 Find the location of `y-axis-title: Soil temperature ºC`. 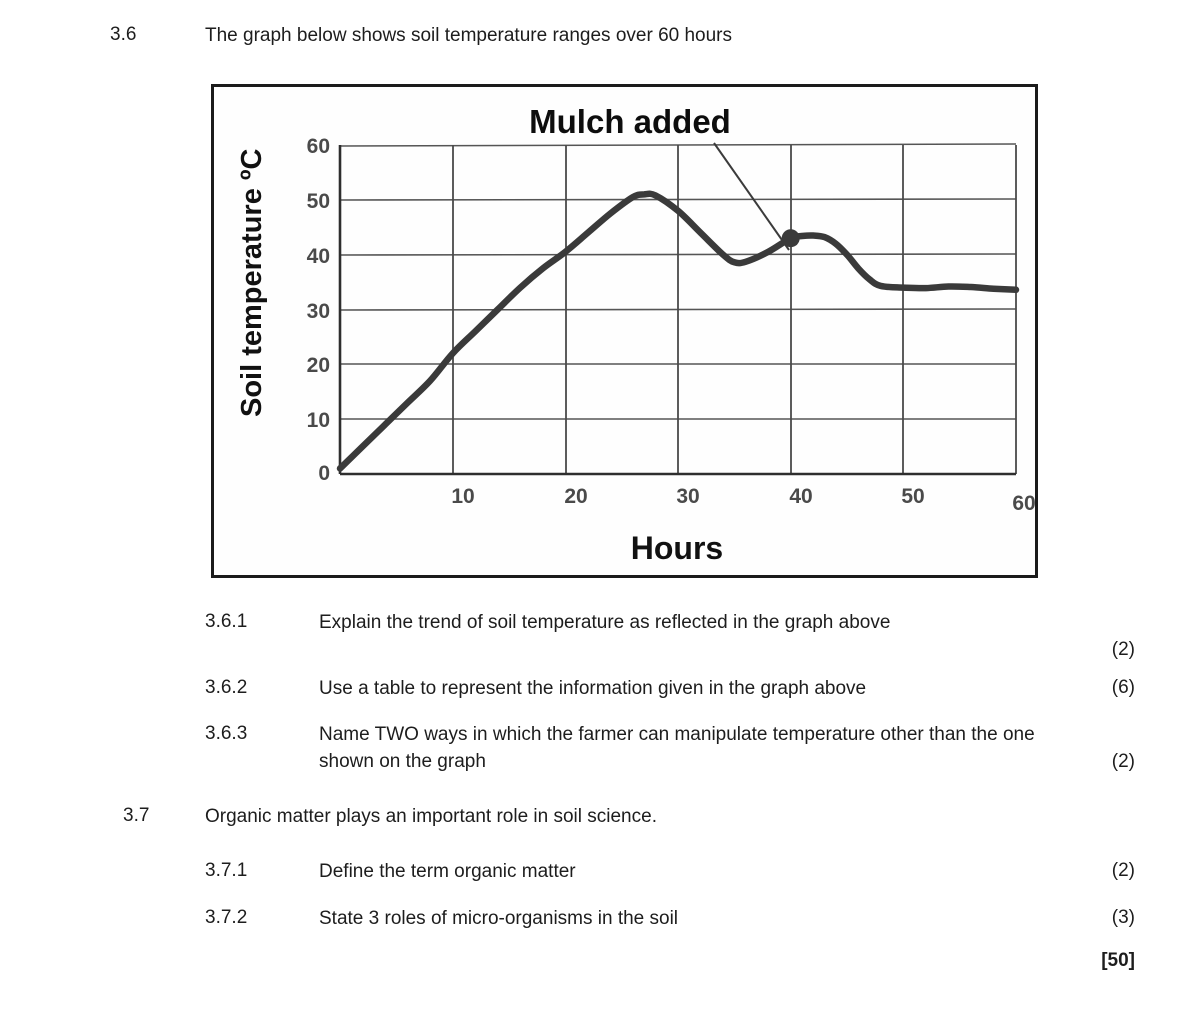

y-axis-title: Soil temperature ºC is located at coordinates (252, 283).